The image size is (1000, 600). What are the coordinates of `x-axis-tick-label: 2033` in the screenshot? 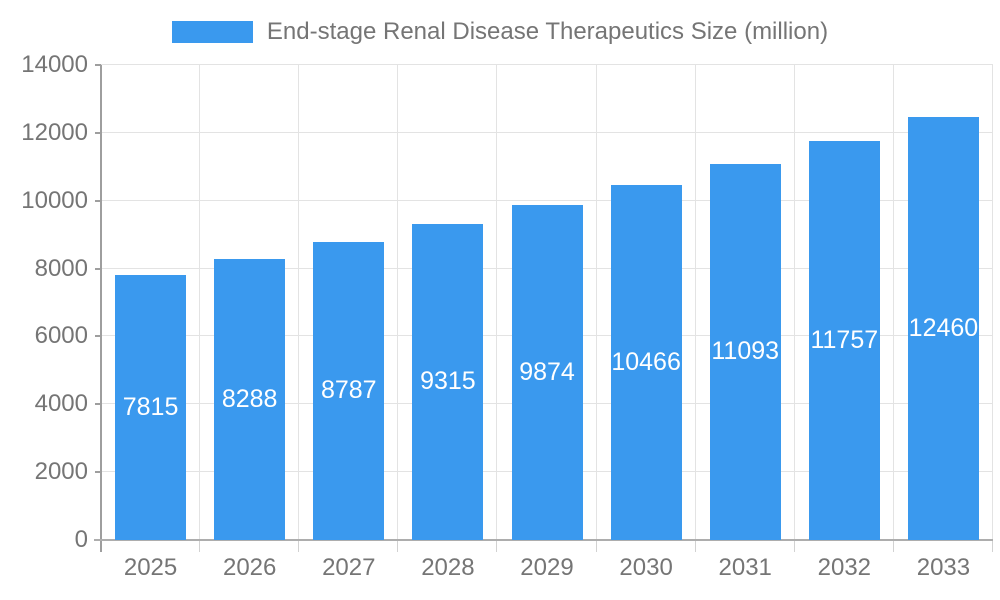 It's located at (943, 567).